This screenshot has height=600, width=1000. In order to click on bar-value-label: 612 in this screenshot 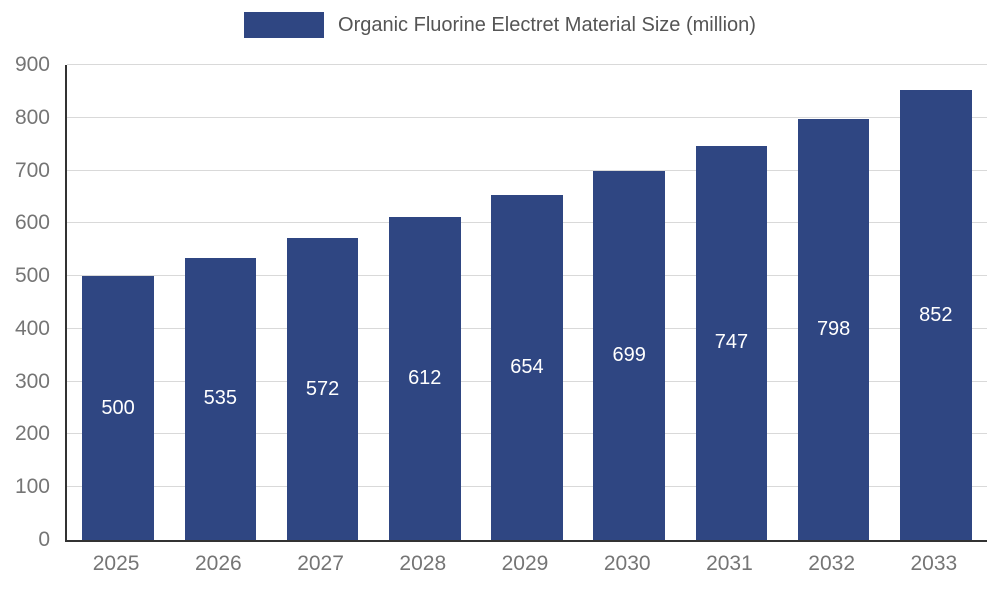, I will do `click(425, 378)`.